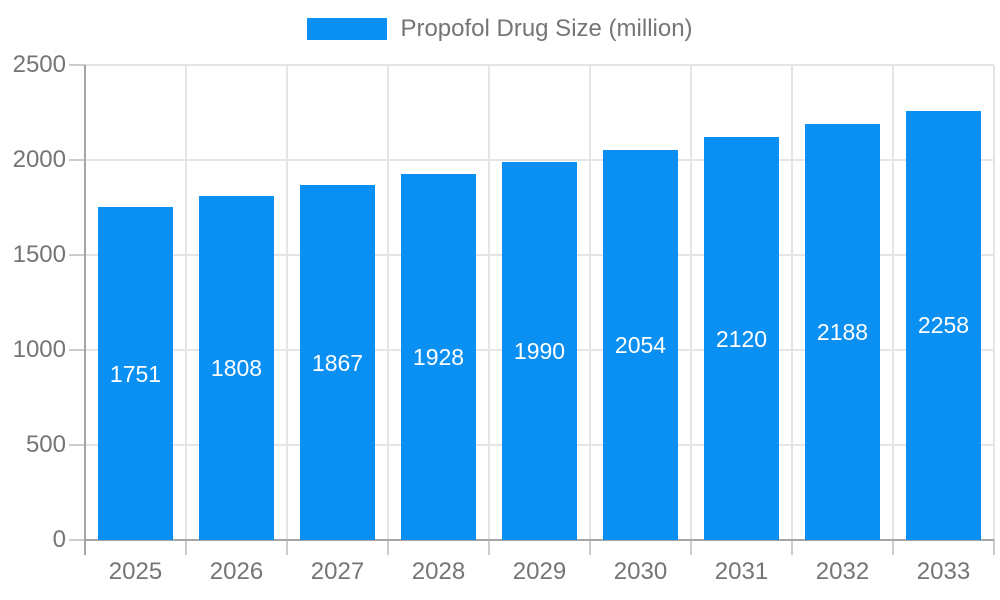 The width and height of the screenshot is (1000, 600). I want to click on y-axis, so click(85, 310).